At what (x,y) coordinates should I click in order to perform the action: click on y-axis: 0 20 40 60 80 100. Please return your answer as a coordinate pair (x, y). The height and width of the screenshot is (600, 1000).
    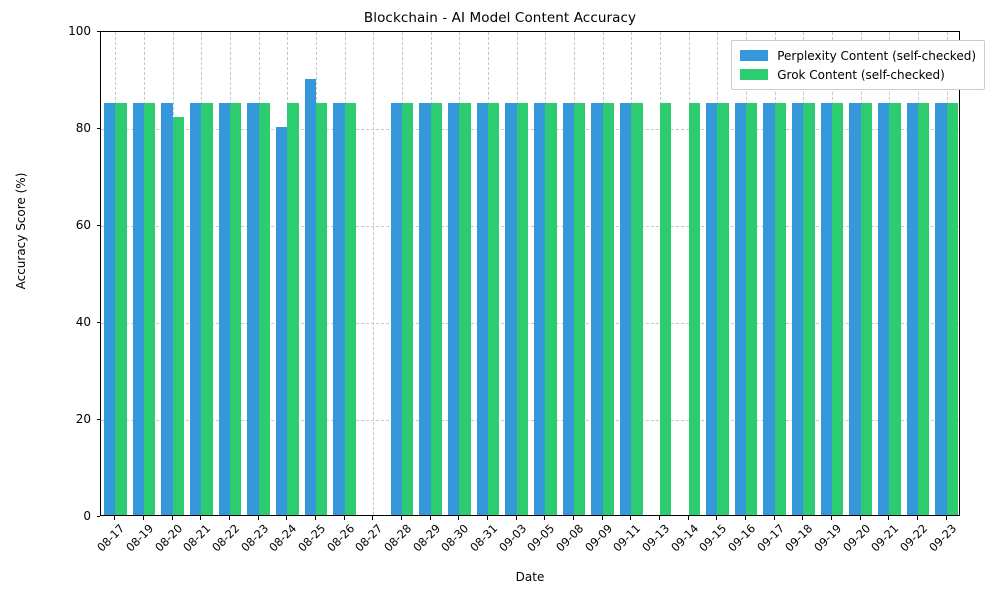
    Looking at the image, I should click on (50, 273).